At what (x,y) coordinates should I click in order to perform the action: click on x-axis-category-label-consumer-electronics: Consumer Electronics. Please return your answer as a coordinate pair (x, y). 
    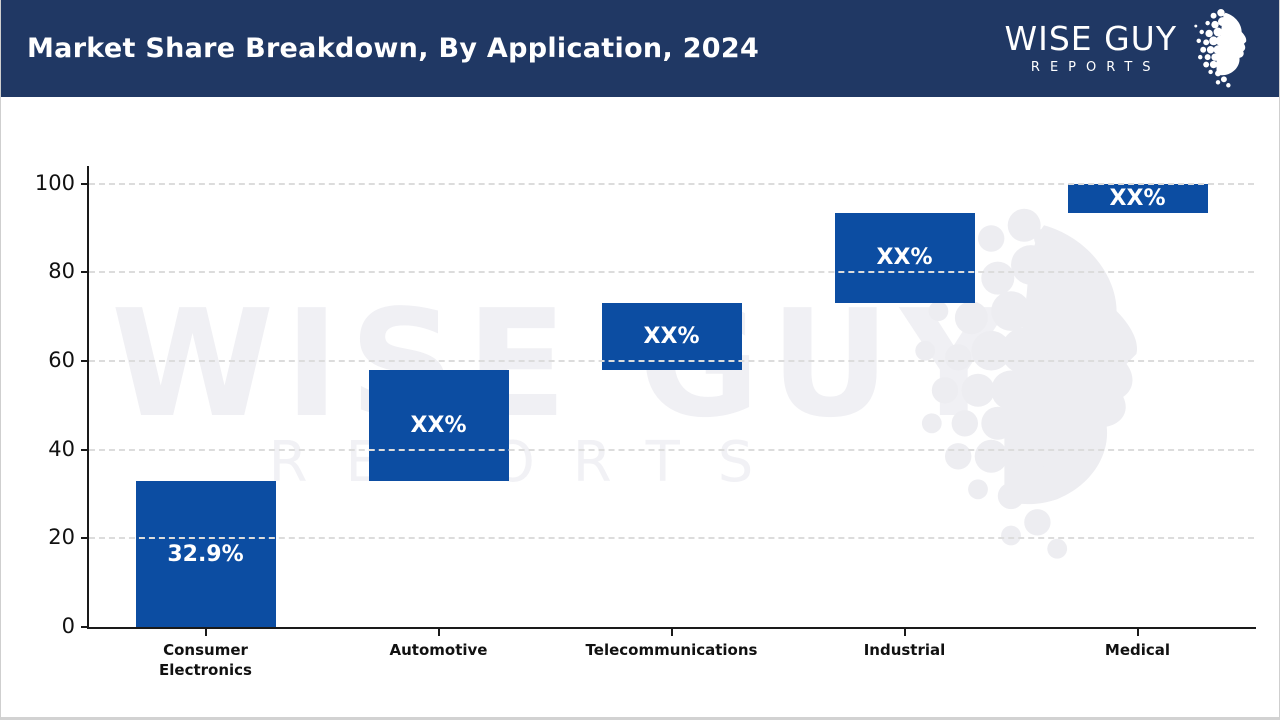
    Looking at the image, I should click on (205, 660).